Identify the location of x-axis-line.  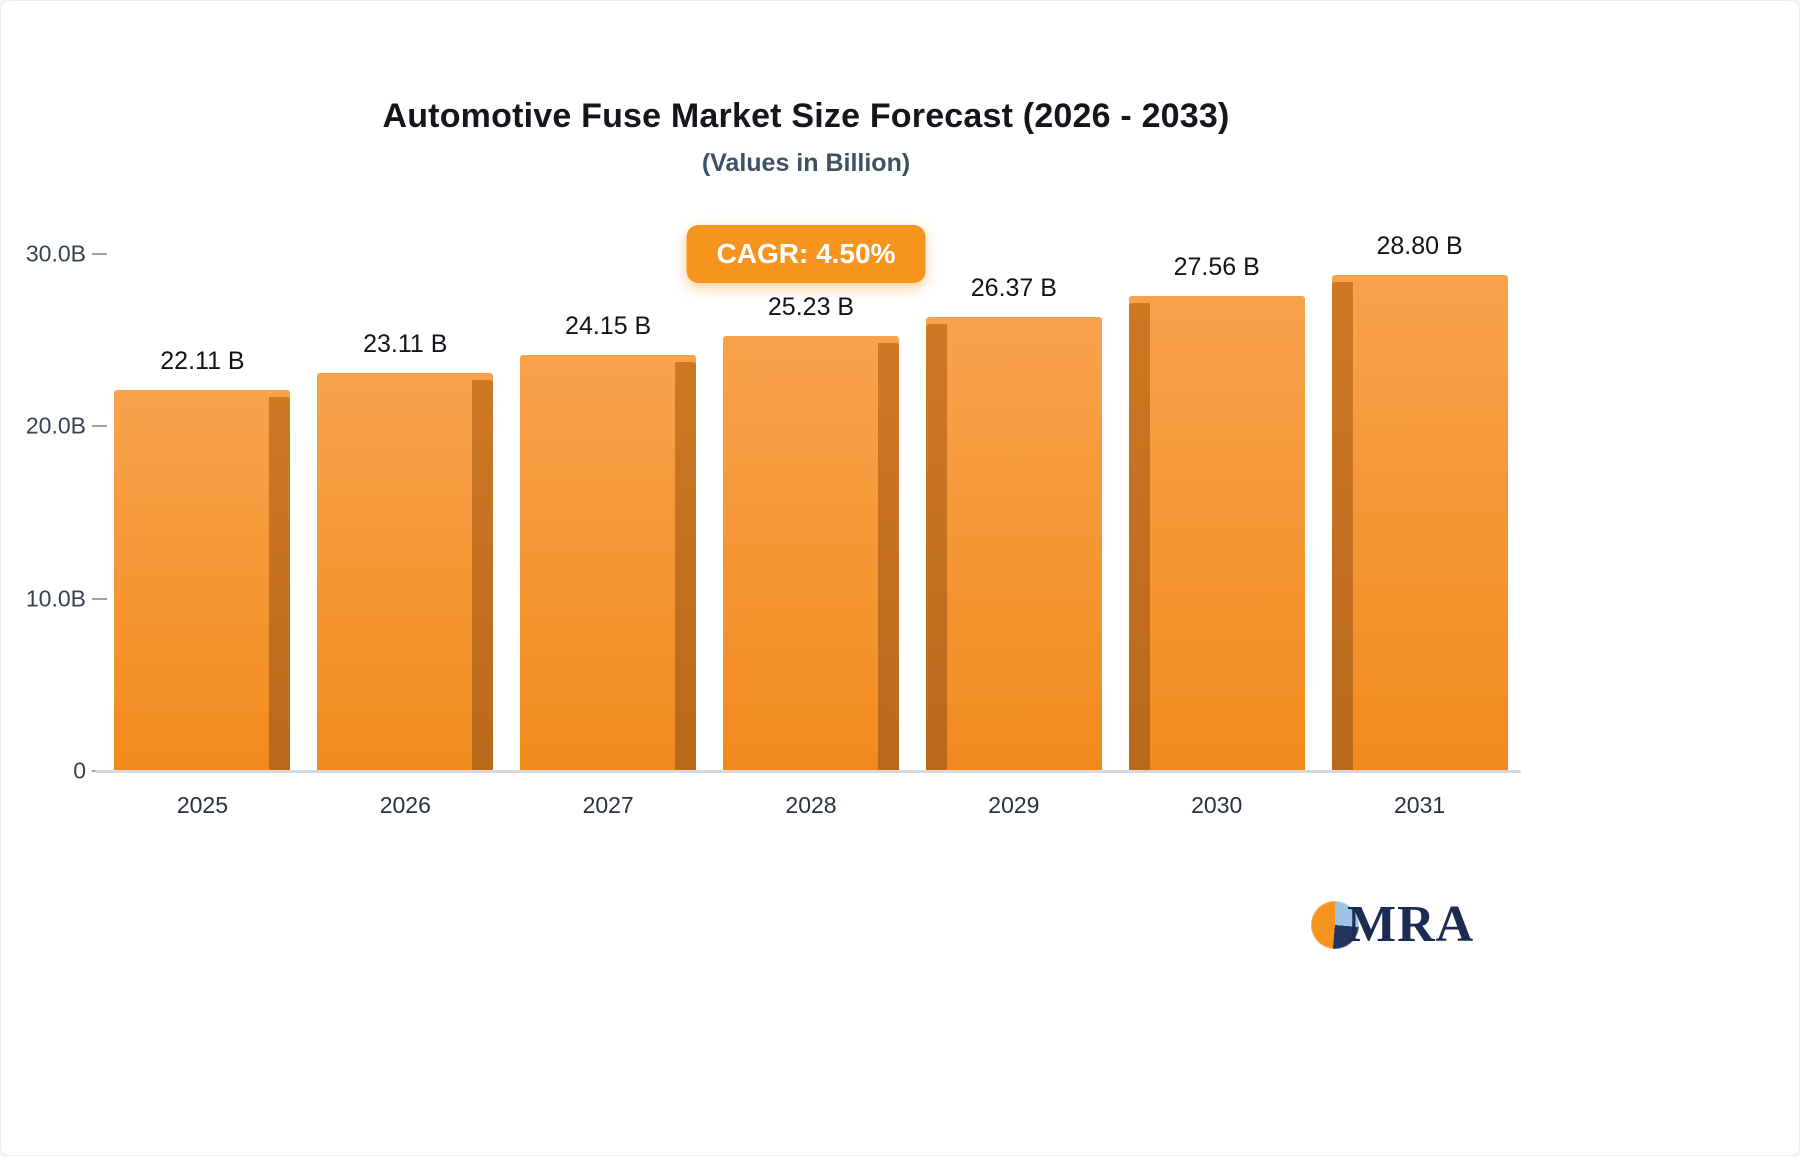
(808, 771).